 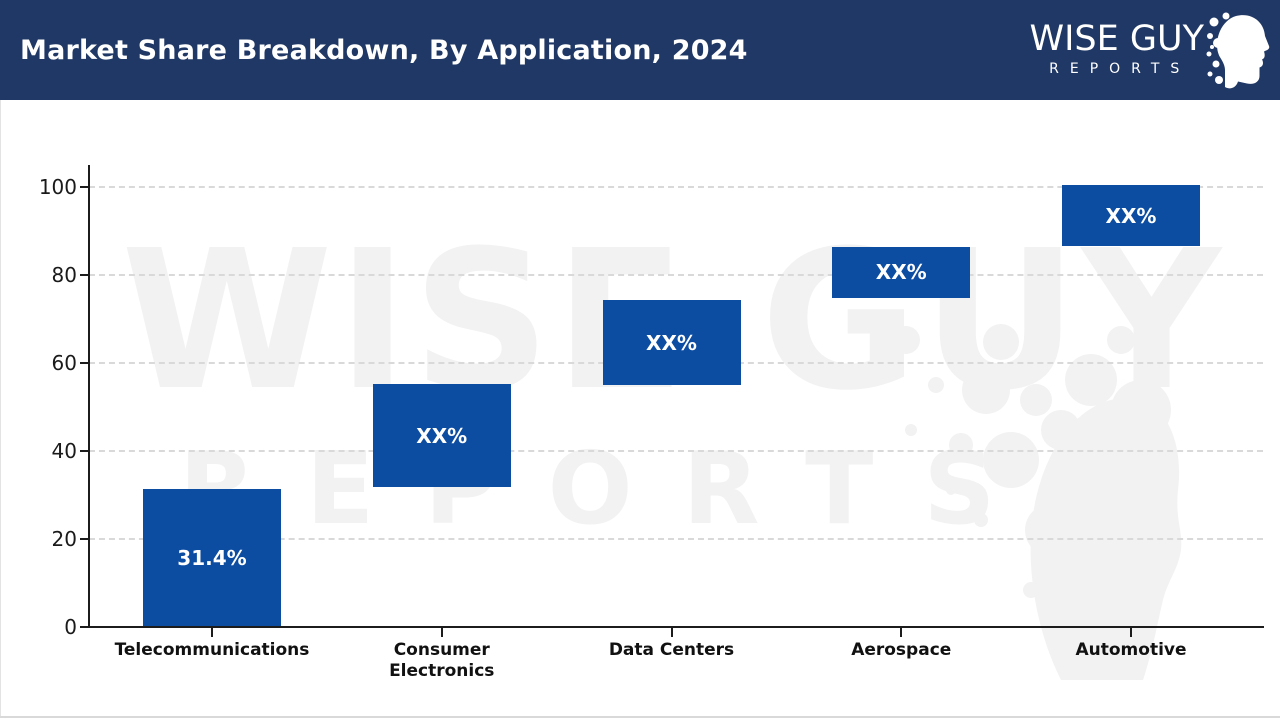 What do you see at coordinates (64, 539) in the screenshot?
I see `y-tick-label-20: 20` at bounding box center [64, 539].